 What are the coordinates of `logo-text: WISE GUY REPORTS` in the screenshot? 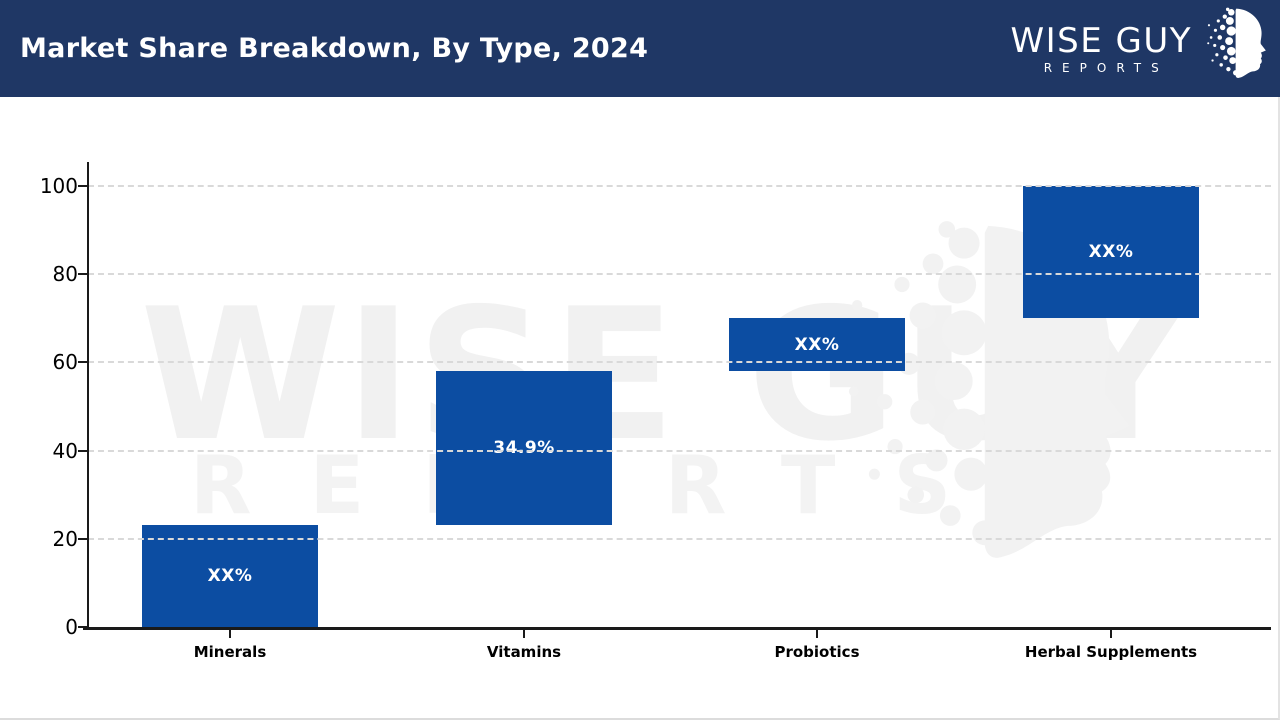 It's located at (1101, 49).